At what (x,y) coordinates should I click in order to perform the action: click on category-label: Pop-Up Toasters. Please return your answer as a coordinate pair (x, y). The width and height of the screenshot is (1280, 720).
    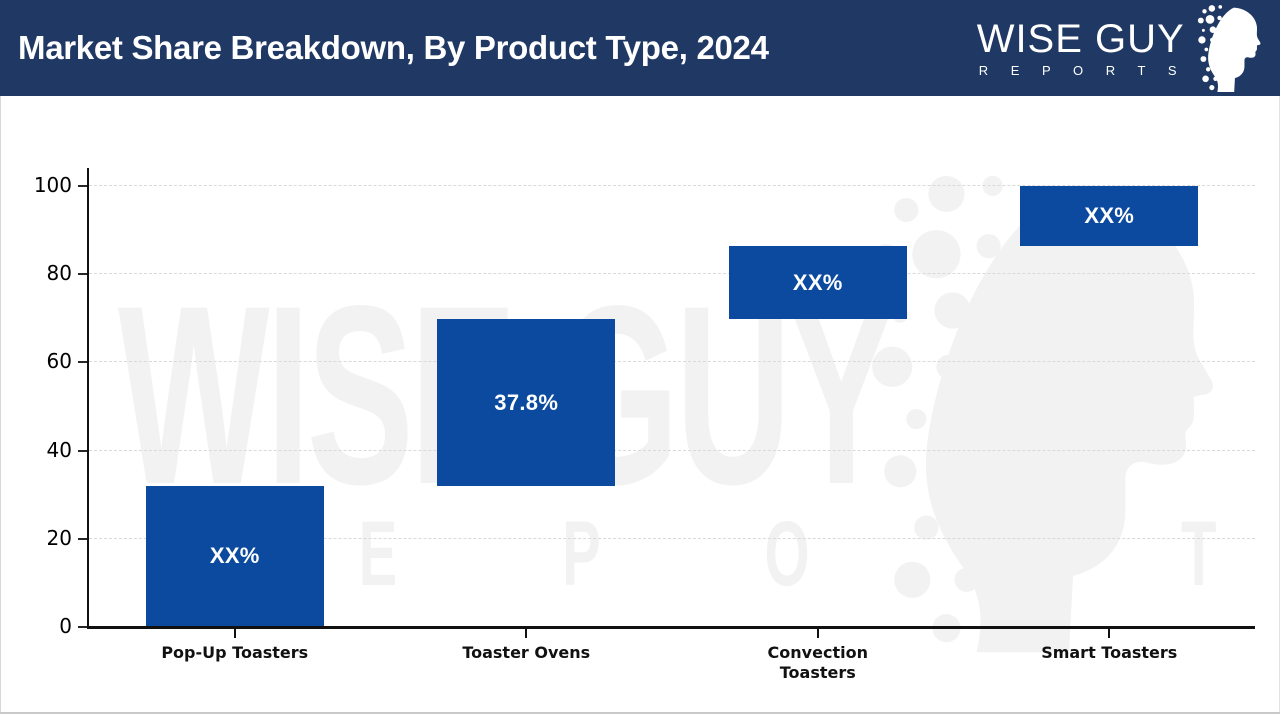
    Looking at the image, I should click on (235, 652).